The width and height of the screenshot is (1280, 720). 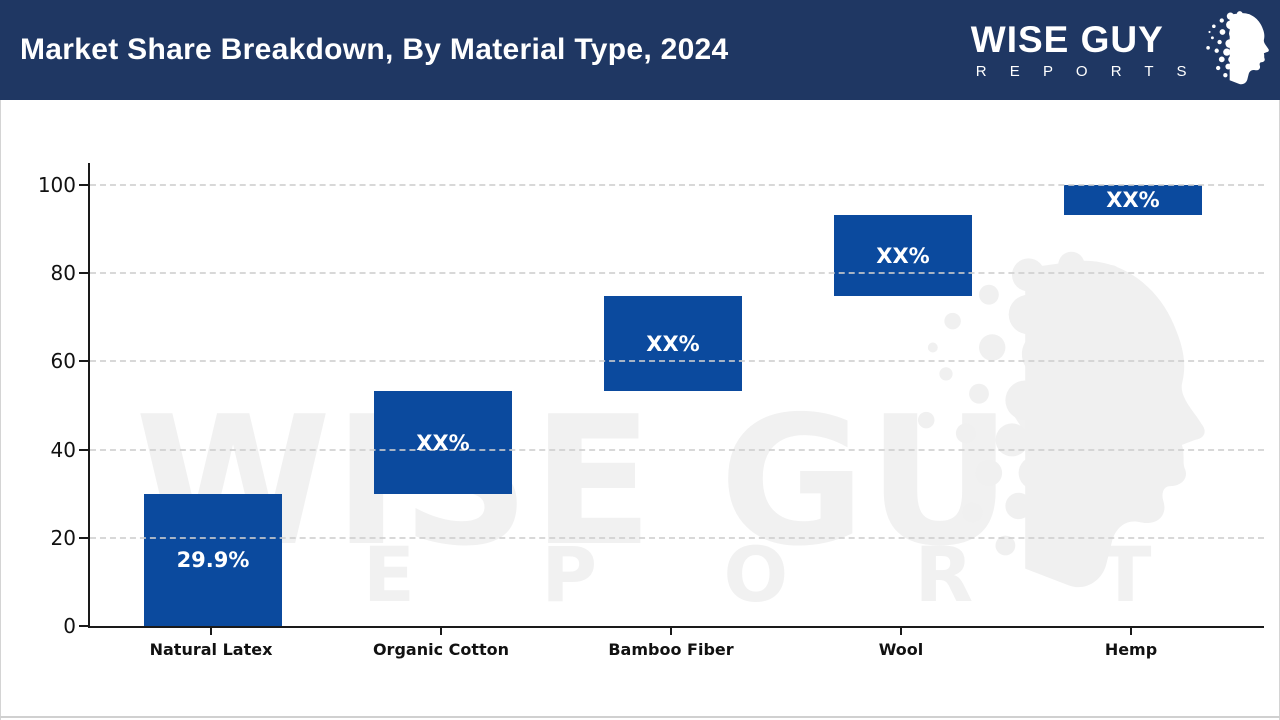 What do you see at coordinates (1061, 419) in the screenshot?
I see `watermark-head-graphic` at bounding box center [1061, 419].